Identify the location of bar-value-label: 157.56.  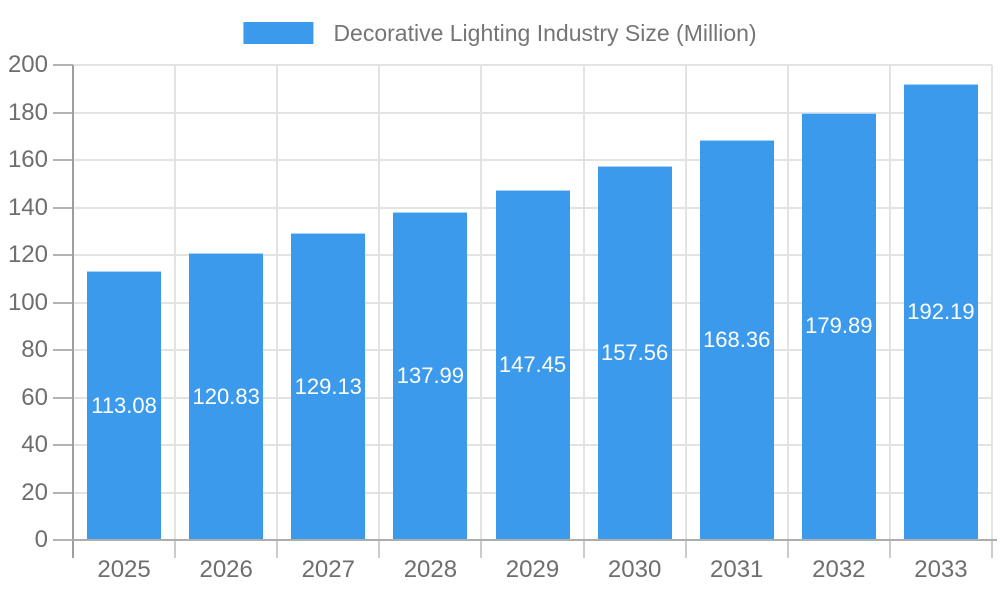
(634, 352).